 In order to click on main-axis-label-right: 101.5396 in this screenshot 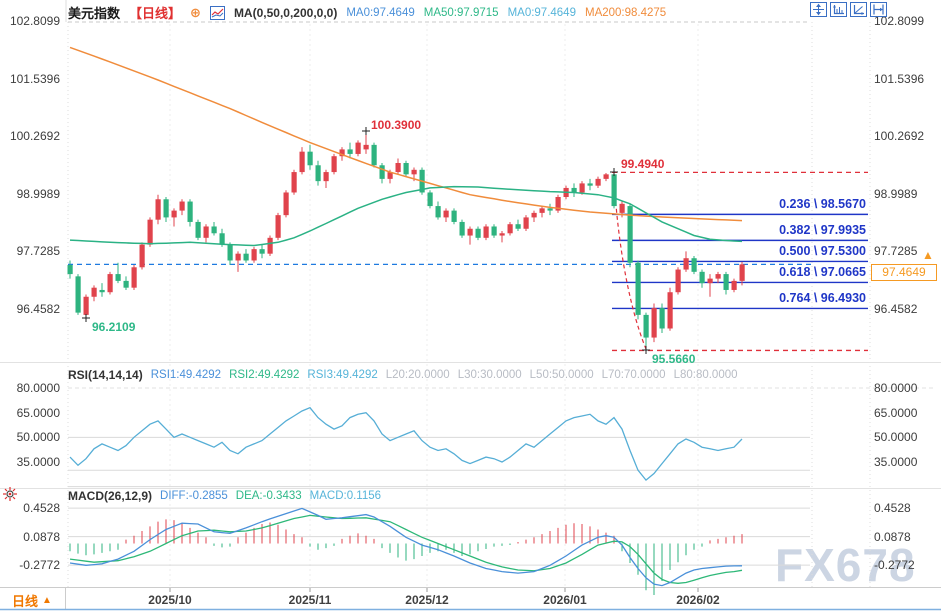, I will do `click(899, 78)`.